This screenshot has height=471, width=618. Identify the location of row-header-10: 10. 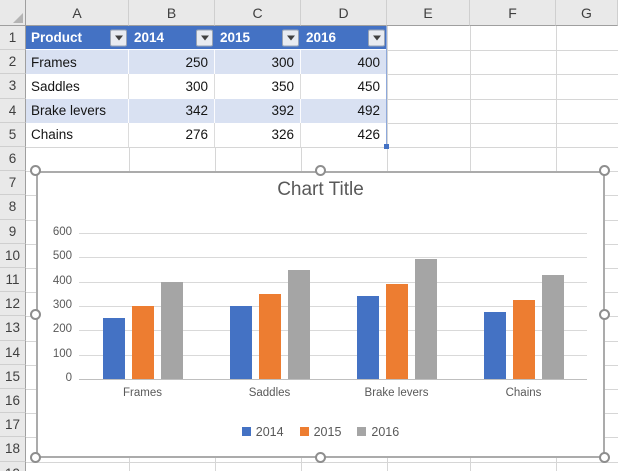
(13, 255).